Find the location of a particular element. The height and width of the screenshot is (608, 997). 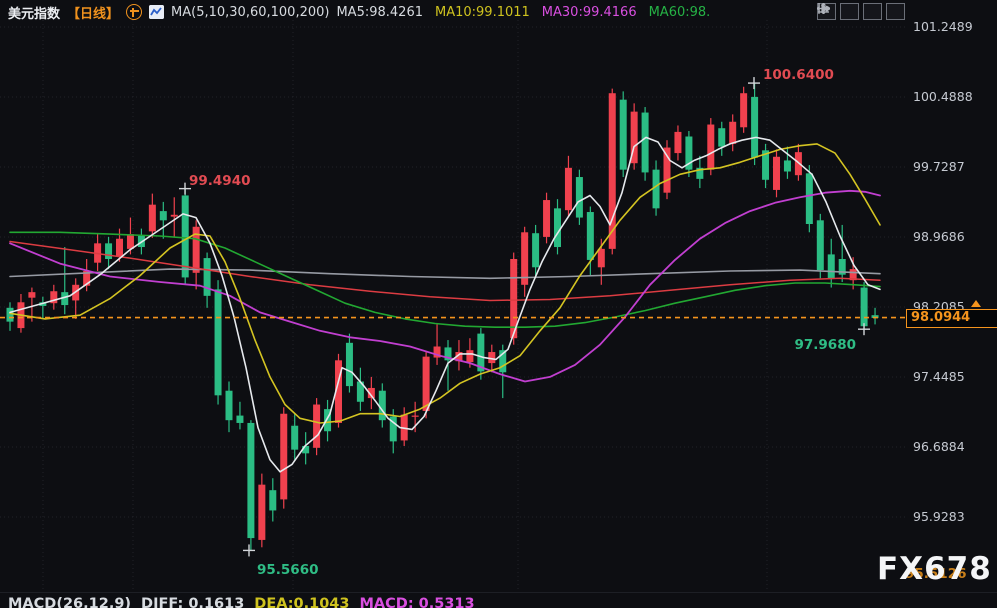

scroll-up-arrow-icon is located at coordinates (976, 303).